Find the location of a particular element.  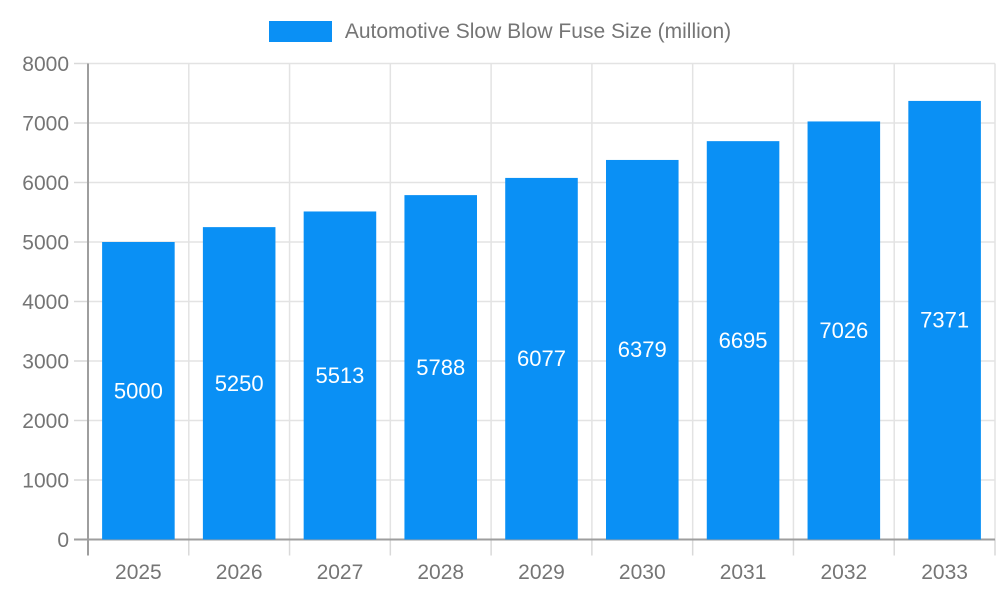

x-axis-label-2032: 2032 is located at coordinates (843, 572).